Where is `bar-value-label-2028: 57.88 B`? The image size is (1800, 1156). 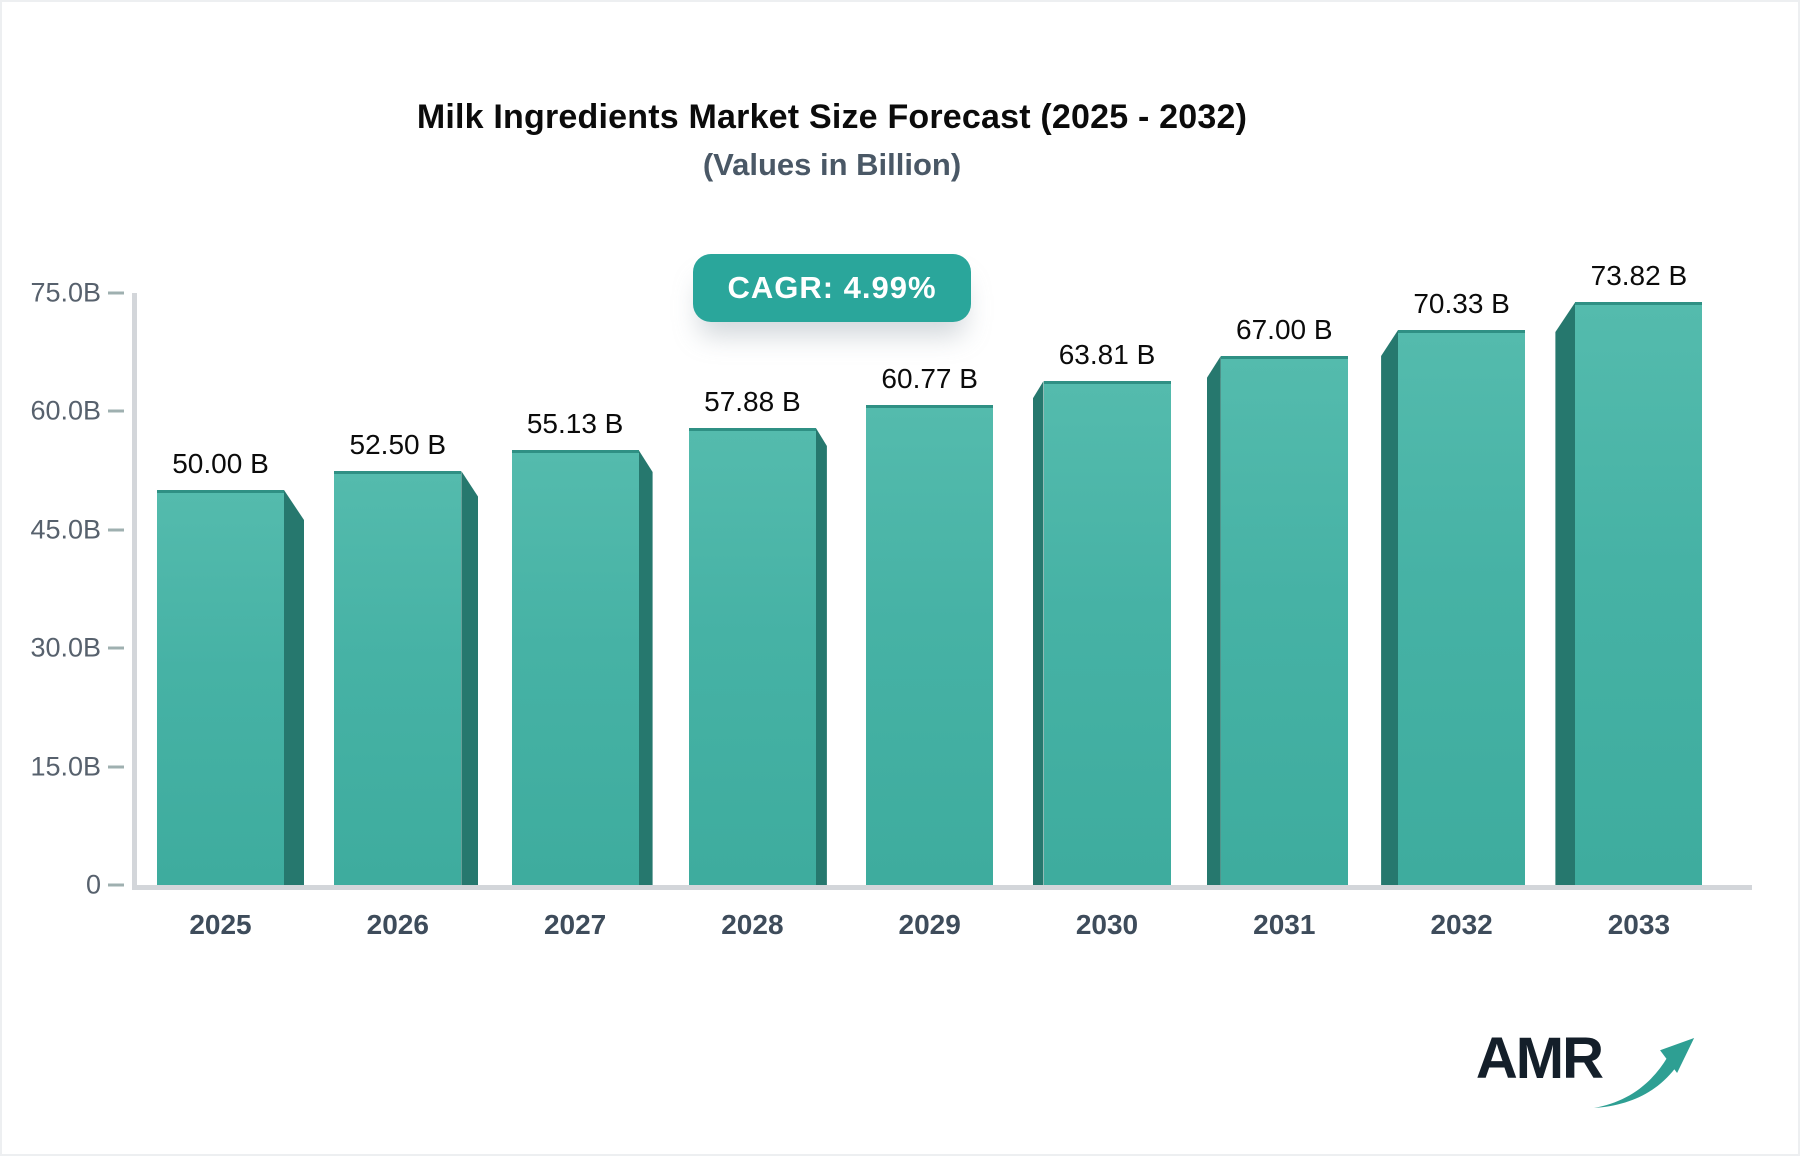
bar-value-label-2028: 57.88 B is located at coordinates (752, 401).